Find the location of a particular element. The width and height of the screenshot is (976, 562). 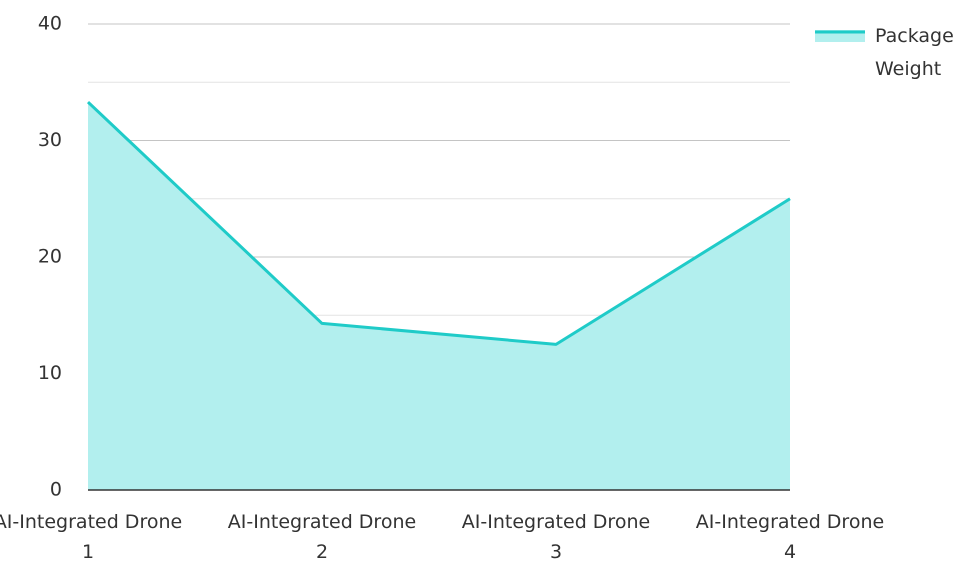

y-tick-label: 10 is located at coordinates (50, 373).